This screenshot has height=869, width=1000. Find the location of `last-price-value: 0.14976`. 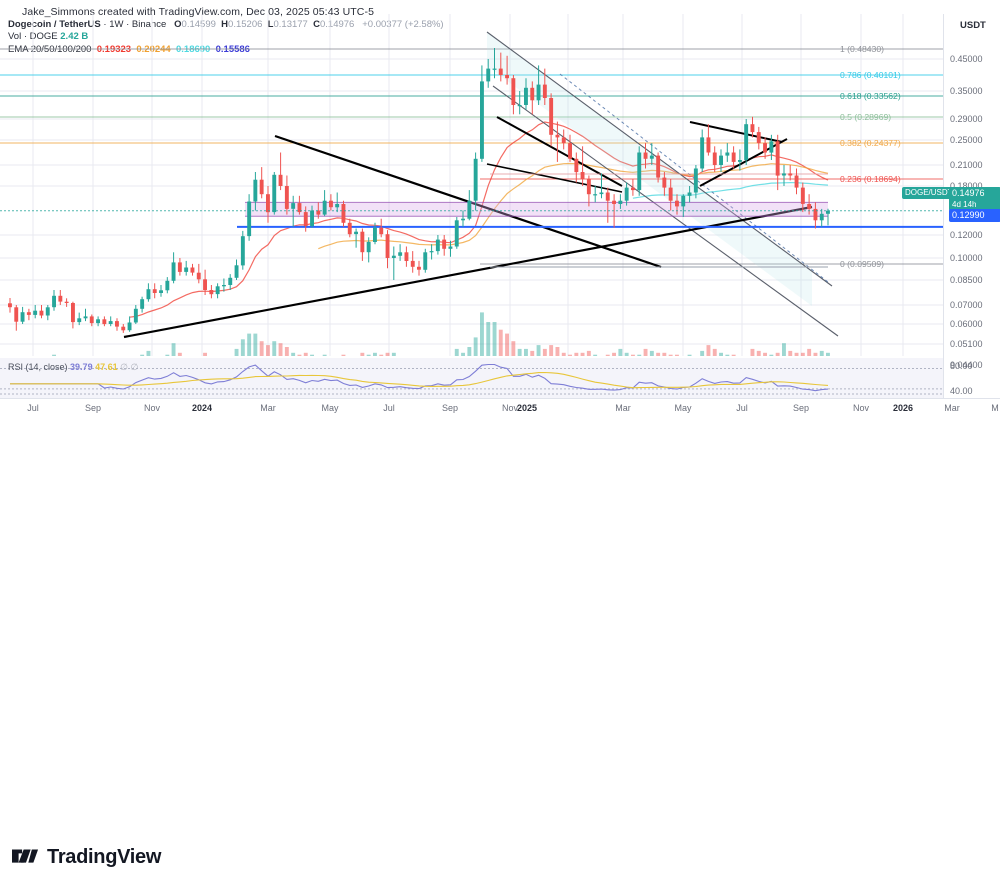

last-price-value: 0.14976 is located at coordinates (968, 193).